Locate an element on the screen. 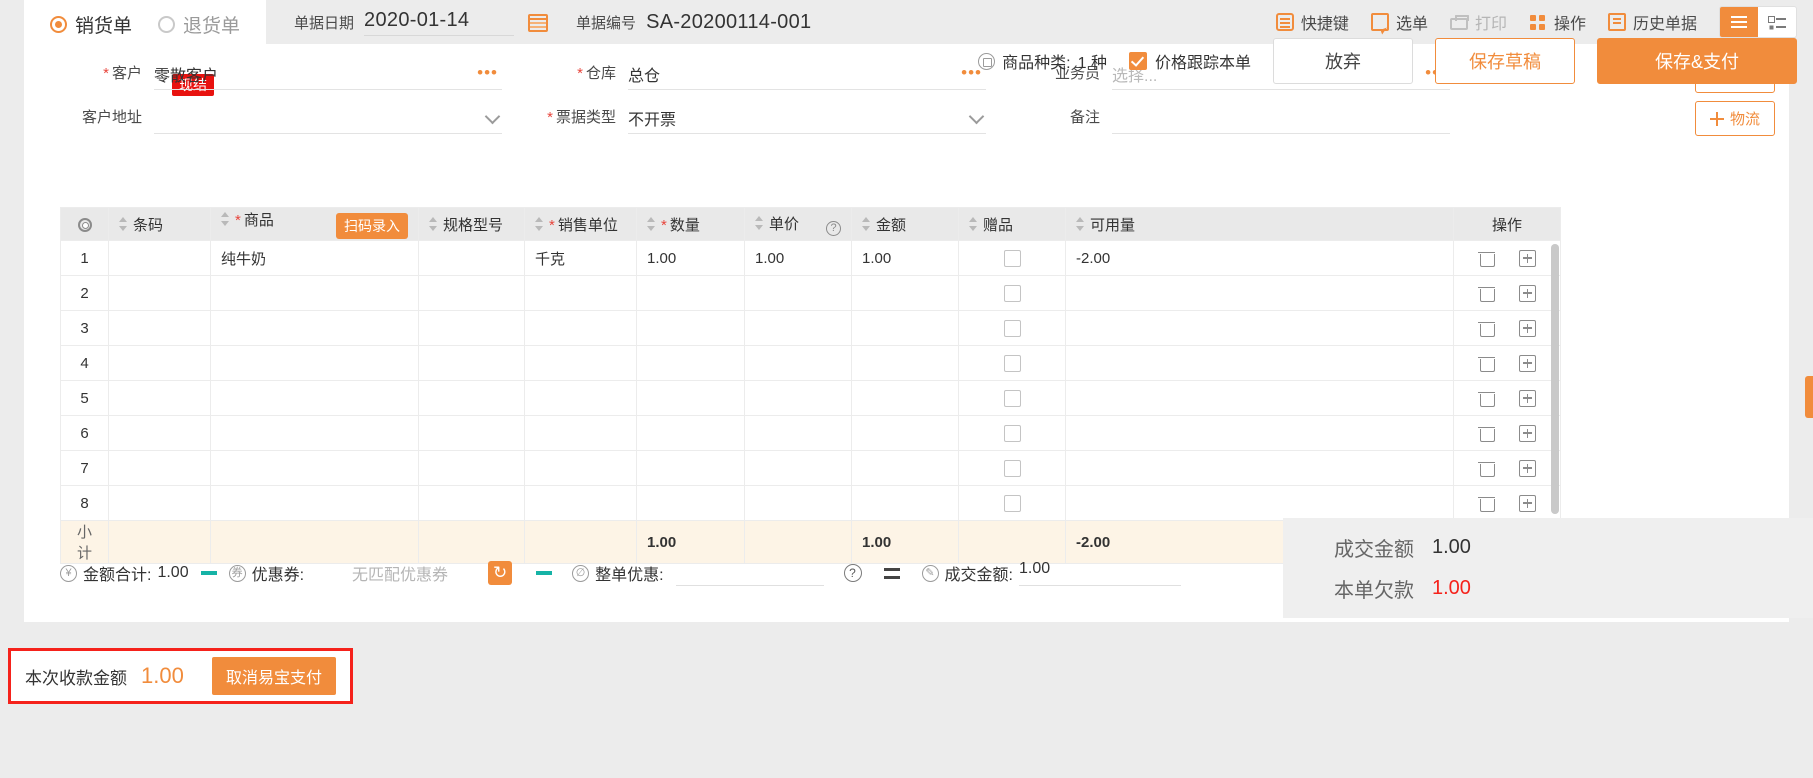  help-icon: ? is located at coordinates (833, 228).